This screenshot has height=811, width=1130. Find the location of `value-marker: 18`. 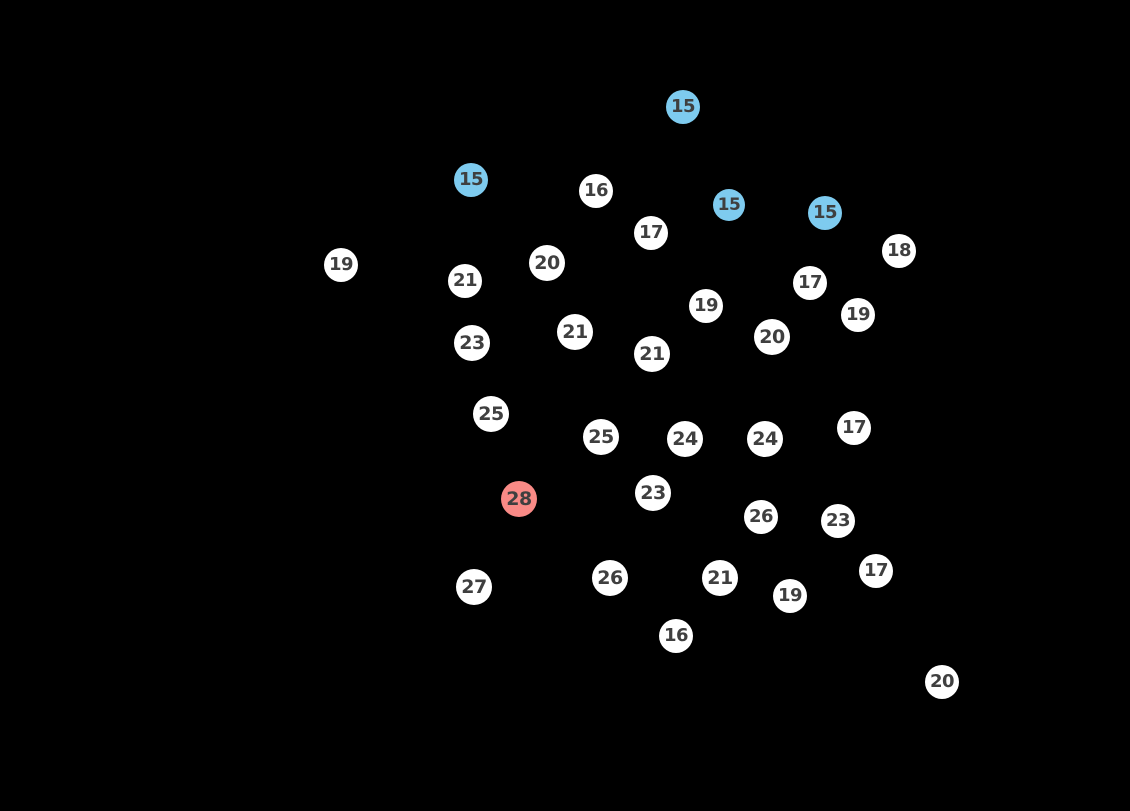

value-marker: 18 is located at coordinates (899, 251).